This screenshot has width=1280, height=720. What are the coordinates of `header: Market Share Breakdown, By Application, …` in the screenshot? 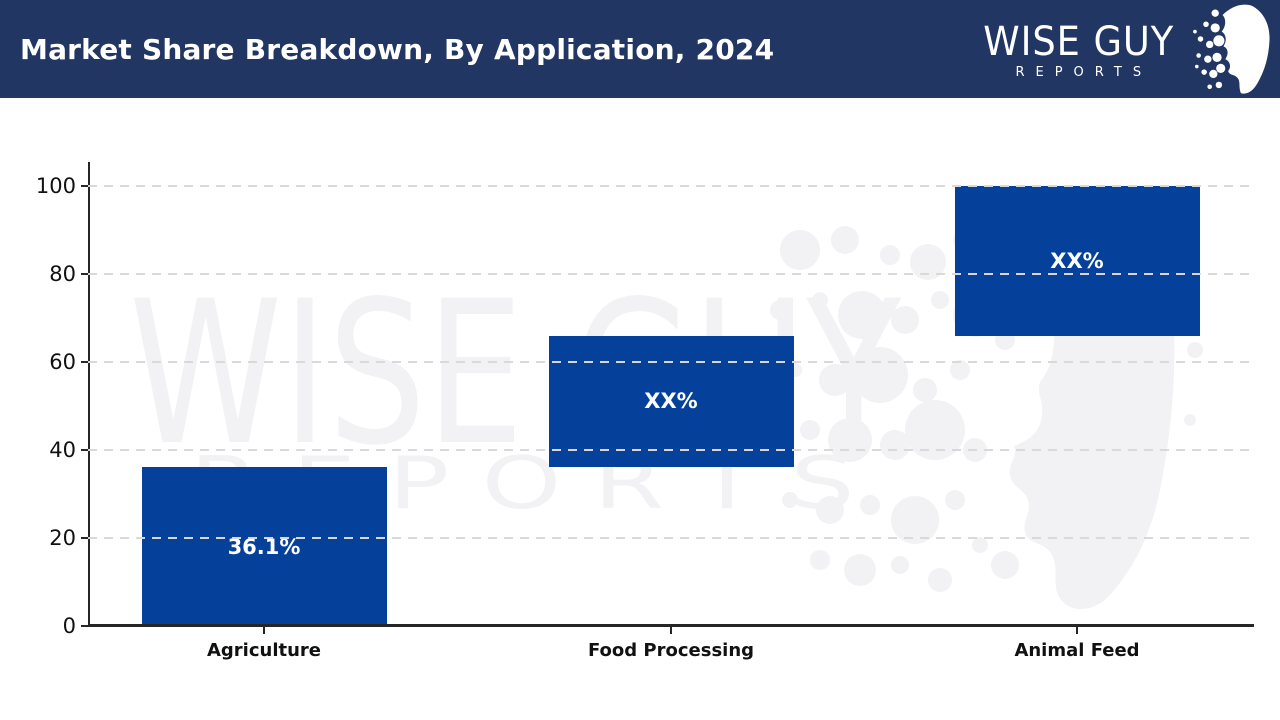 It's located at (640, 49).